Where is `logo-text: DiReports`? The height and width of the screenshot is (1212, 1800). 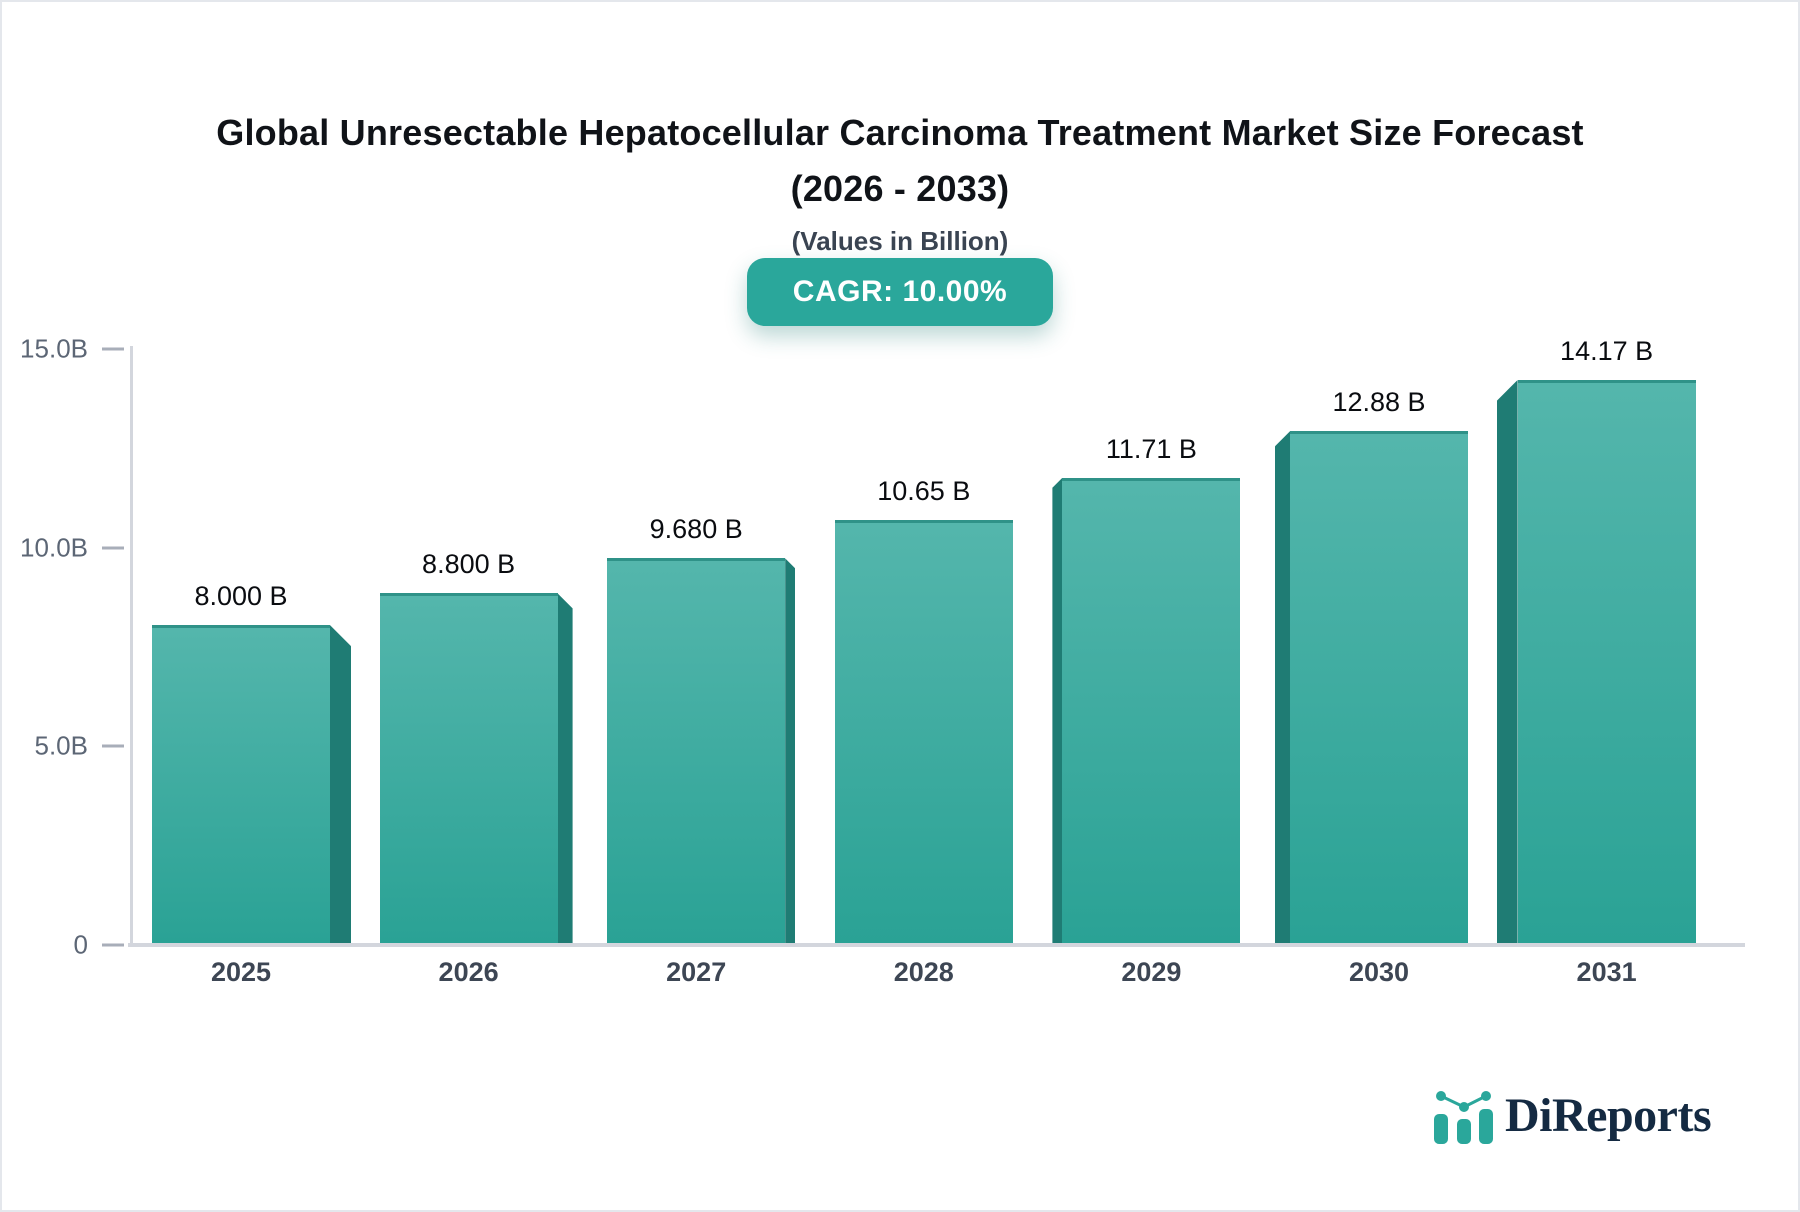 logo-text: DiReports is located at coordinates (1608, 1115).